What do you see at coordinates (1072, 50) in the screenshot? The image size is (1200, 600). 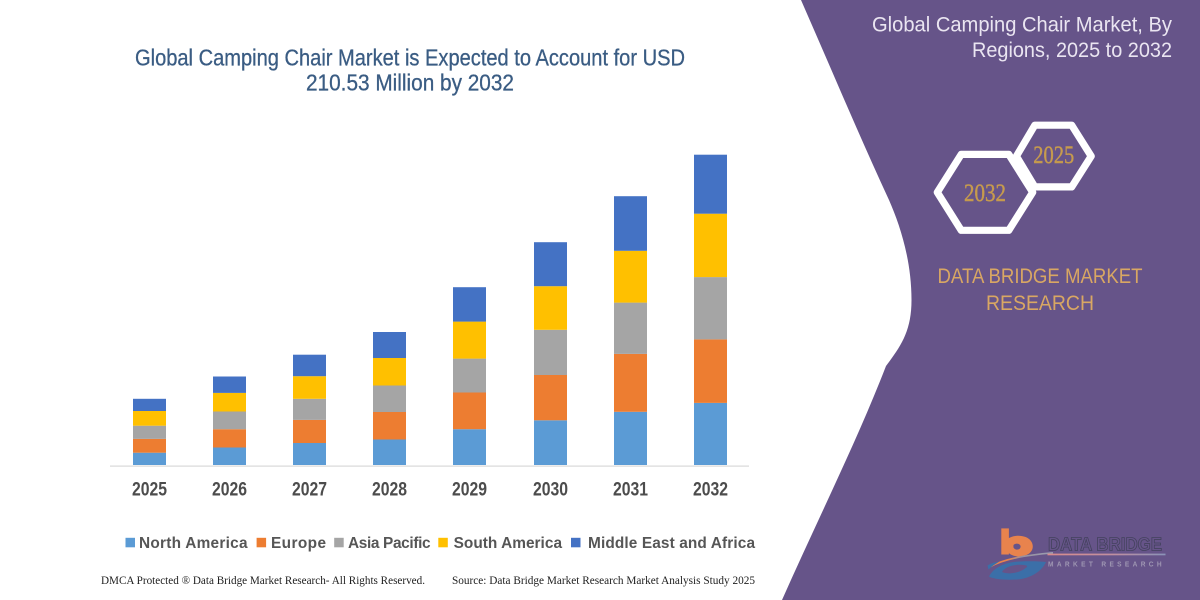 I see `svg-text: Regions, 2025 to 2032` at bounding box center [1072, 50].